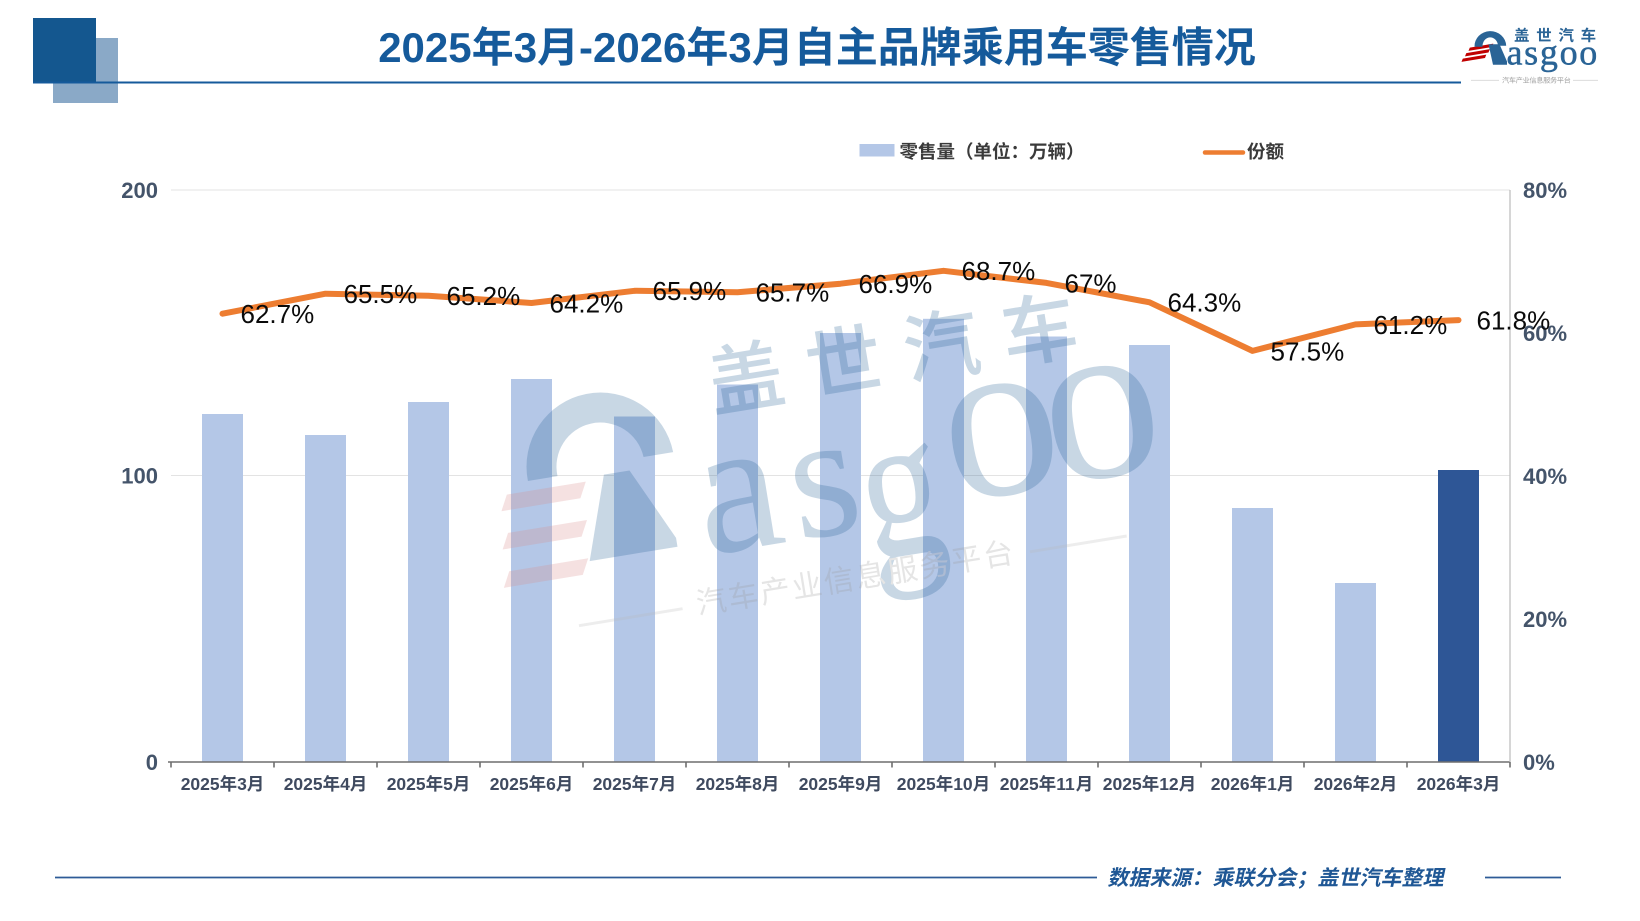  What do you see at coordinates (278, 314) in the screenshot?
I see `svg-text: 62.7%` at bounding box center [278, 314].